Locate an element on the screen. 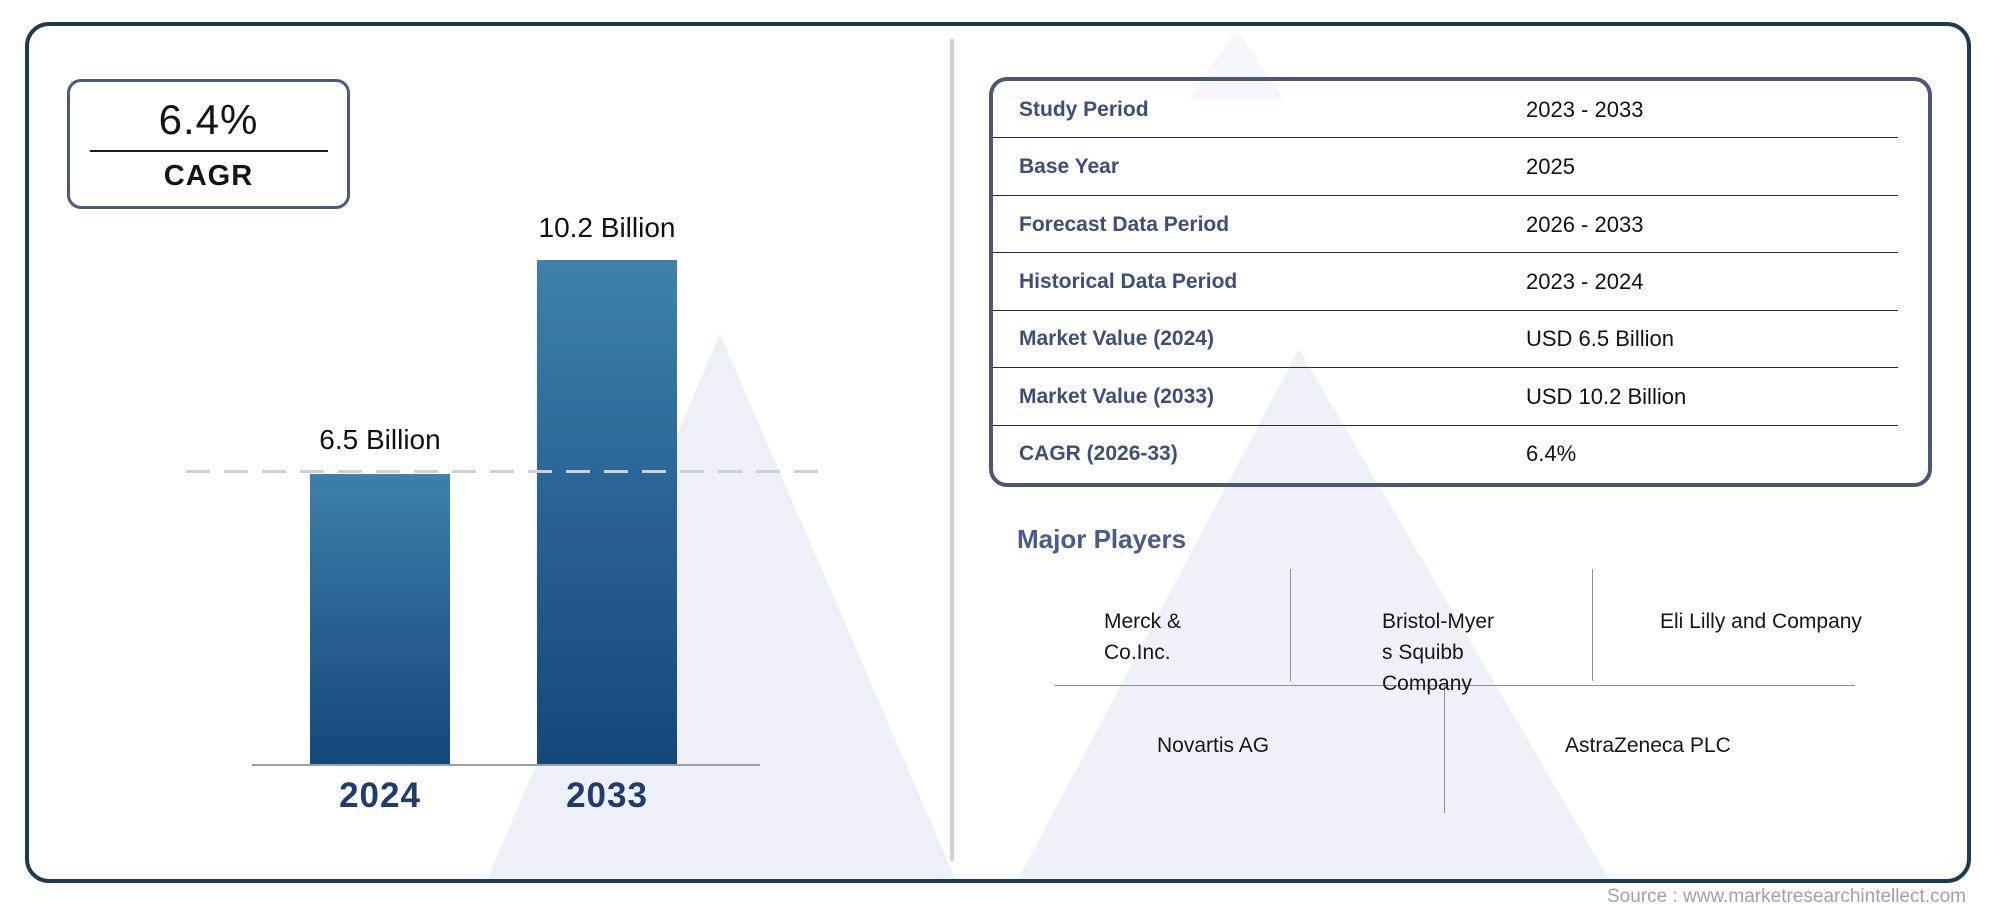 The width and height of the screenshot is (2000, 917). table-row: Study Period 2023 - 2033 is located at coordinates (1460, 110).